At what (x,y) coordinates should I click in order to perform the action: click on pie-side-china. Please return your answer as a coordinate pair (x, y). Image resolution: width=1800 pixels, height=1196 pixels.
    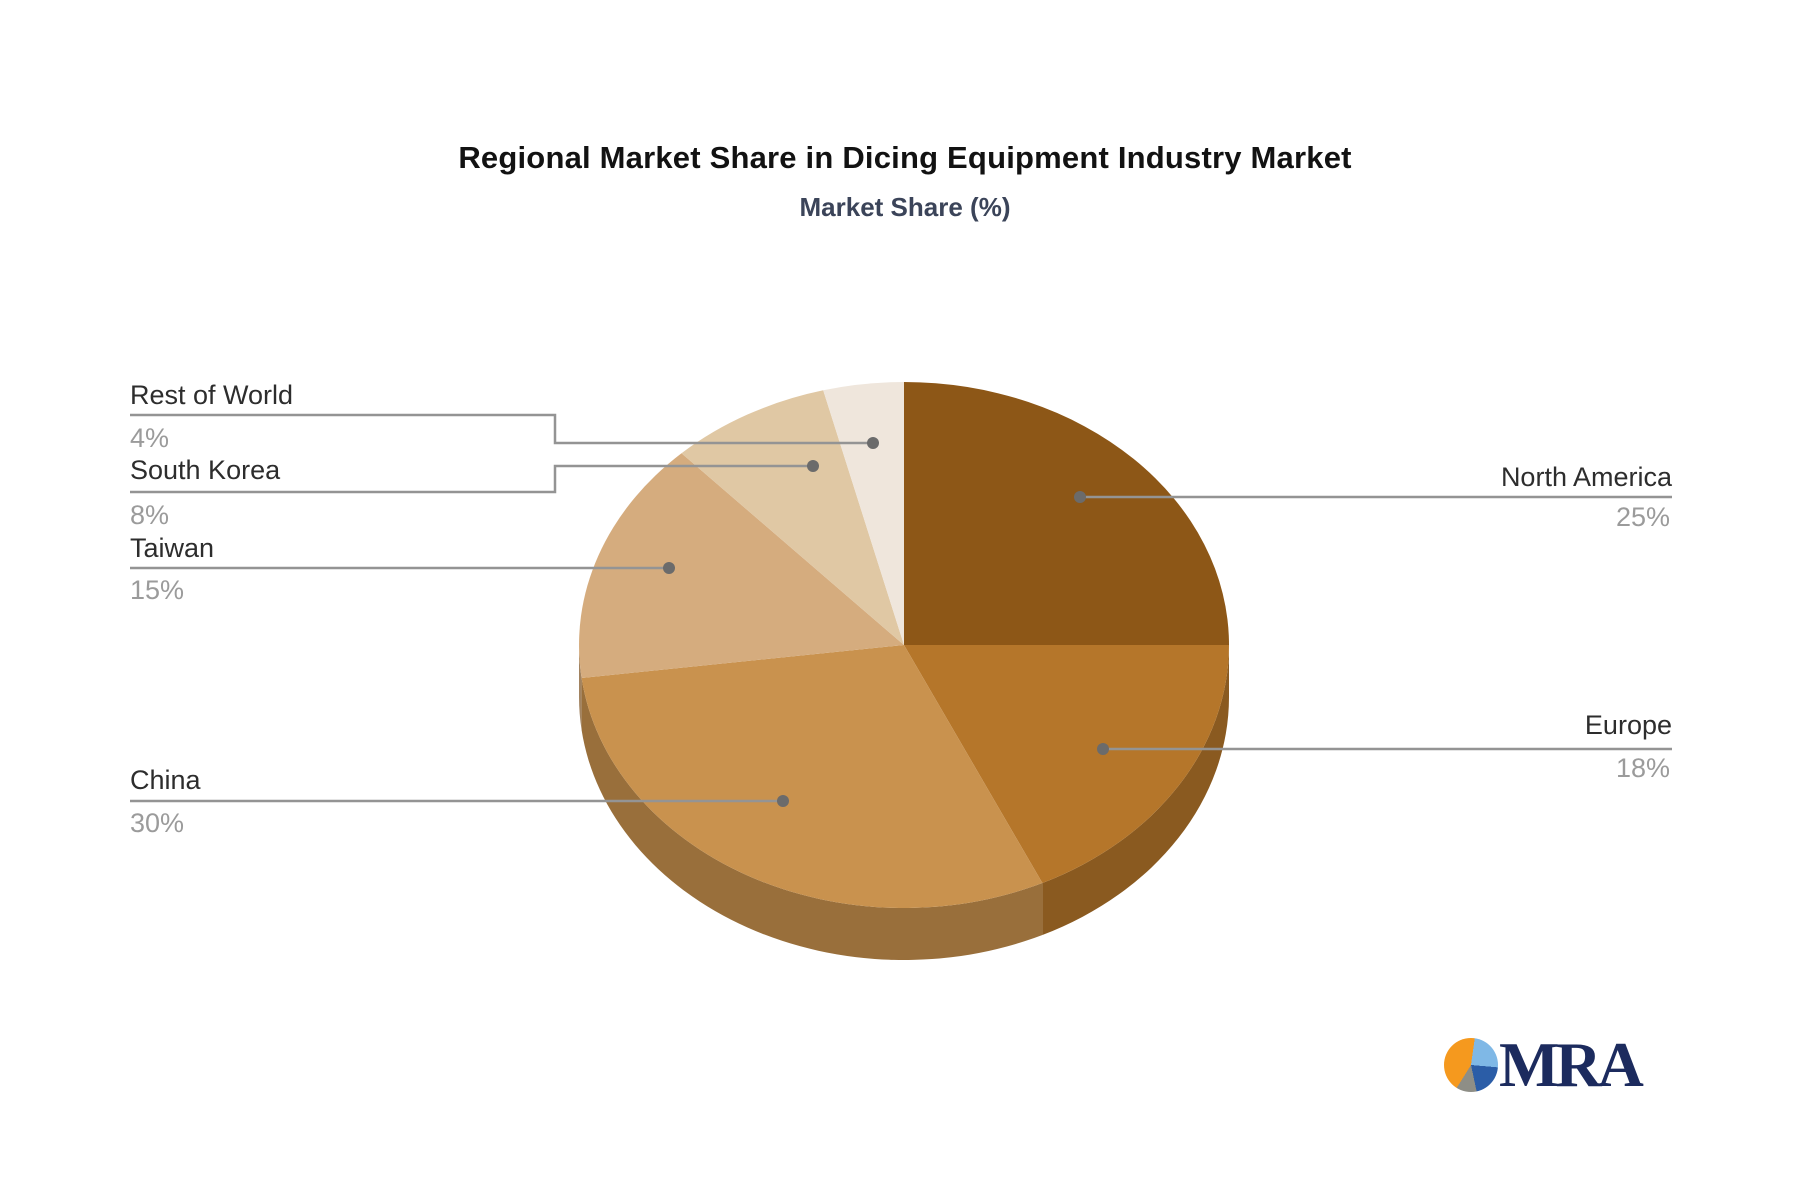
    Looking at the image, I should click on (812, 819).